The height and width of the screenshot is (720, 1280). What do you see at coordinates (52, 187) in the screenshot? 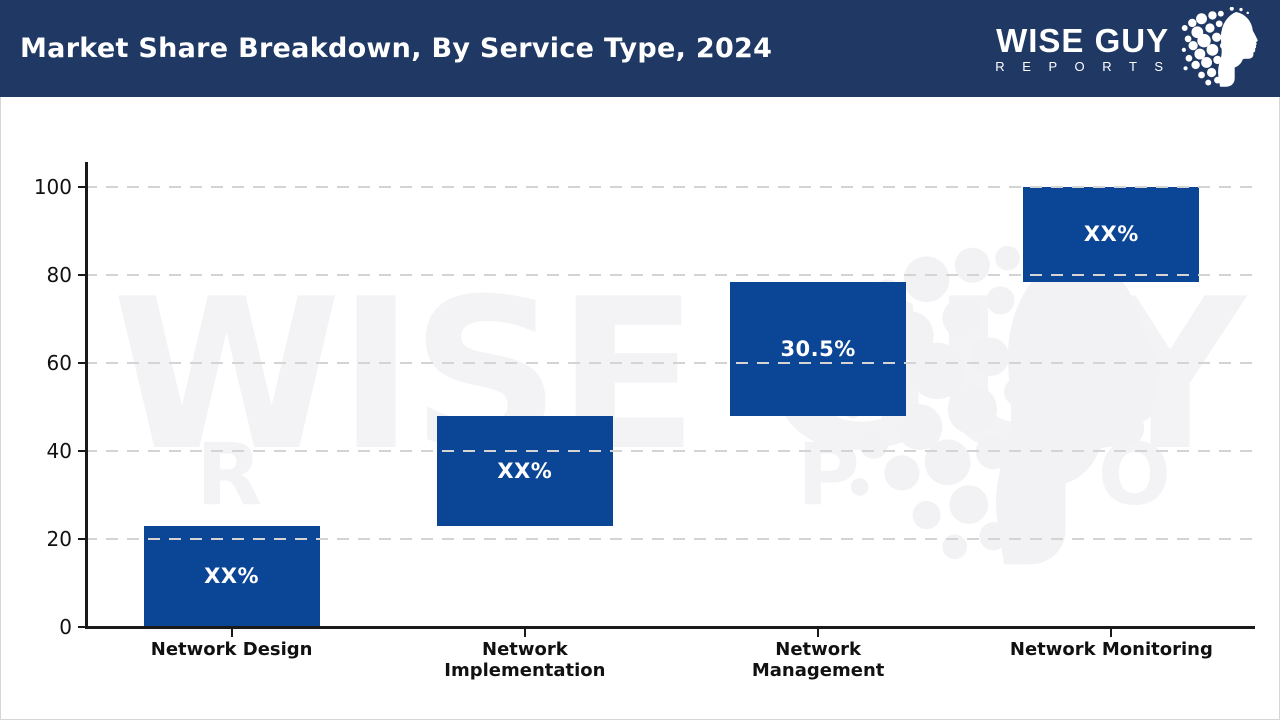
I see `y-tick-label: 100` at bounding box center [52, 187].